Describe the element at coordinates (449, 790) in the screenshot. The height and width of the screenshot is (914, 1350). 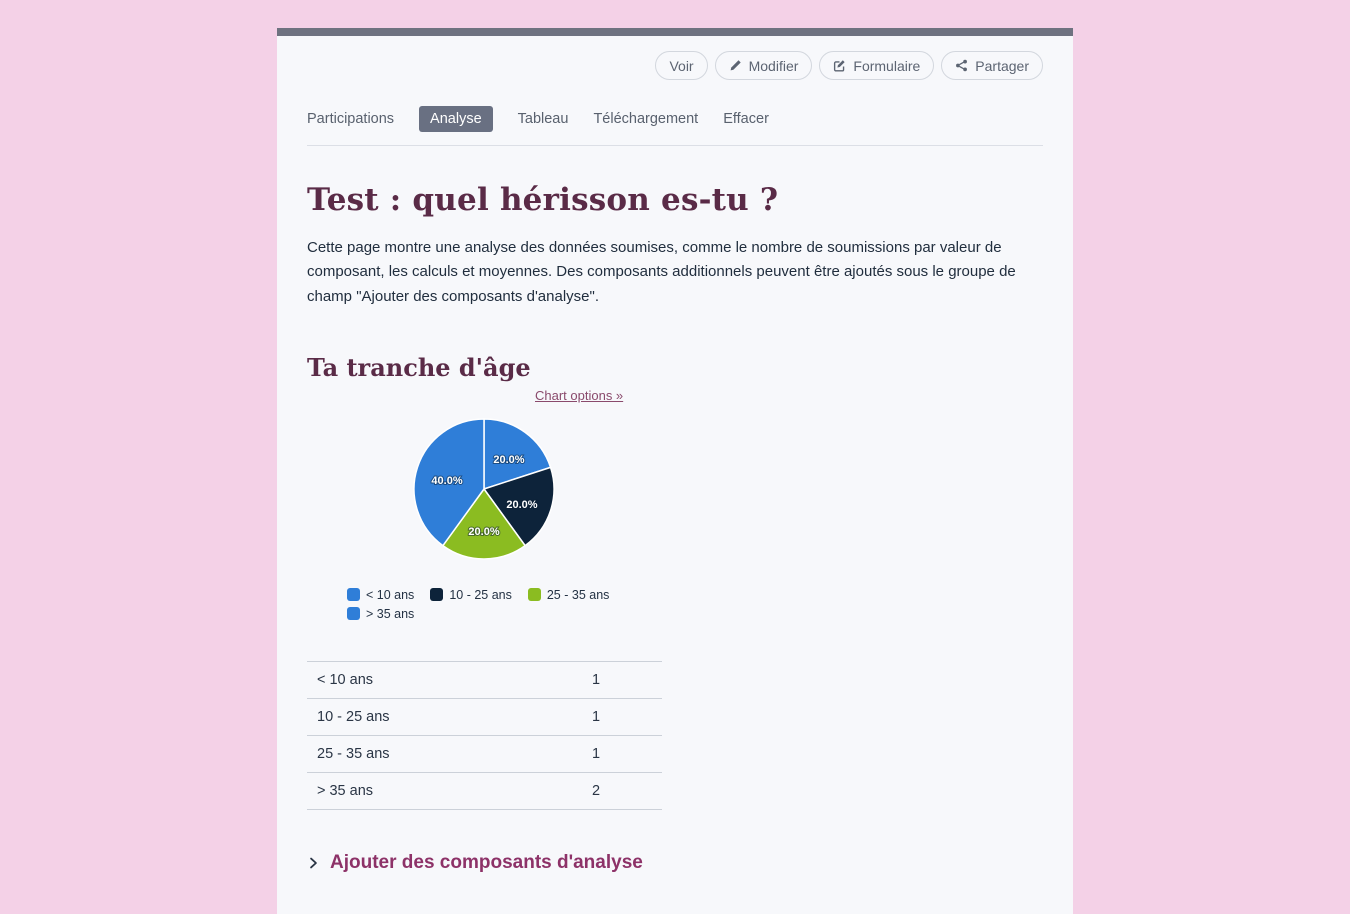
I see `row-label: > 35 ans` at that location.